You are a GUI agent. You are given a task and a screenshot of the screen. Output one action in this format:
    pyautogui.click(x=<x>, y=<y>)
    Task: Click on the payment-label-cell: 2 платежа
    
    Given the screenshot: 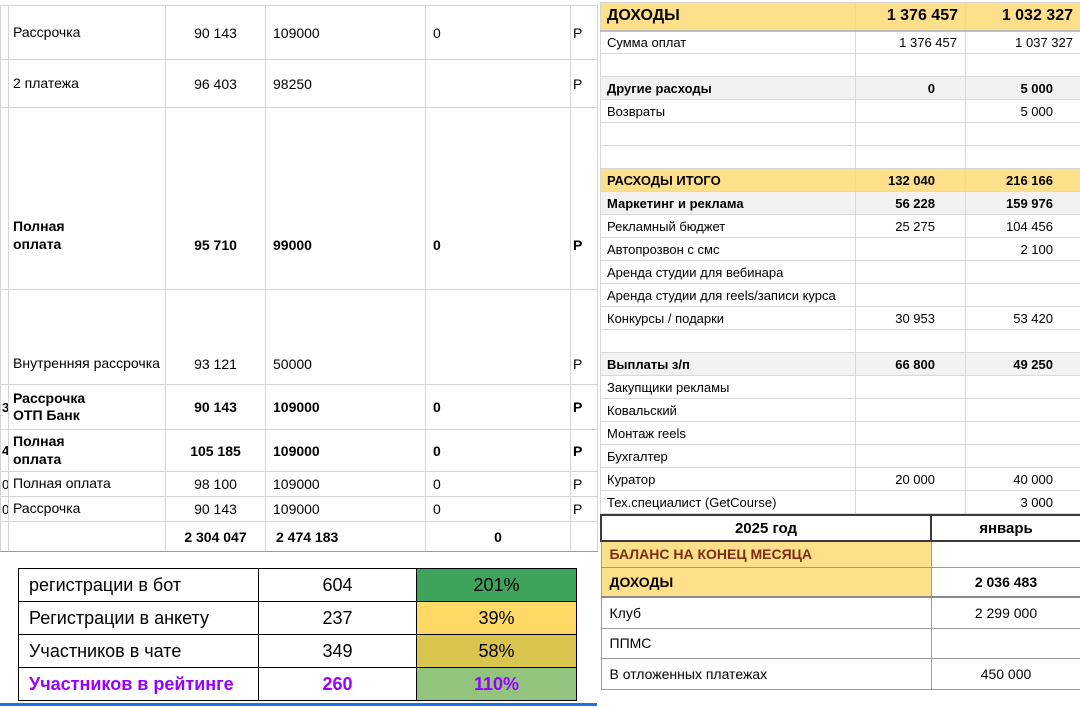 What is the action you would take?
    pyautogui.click(x=87, y=83)
    